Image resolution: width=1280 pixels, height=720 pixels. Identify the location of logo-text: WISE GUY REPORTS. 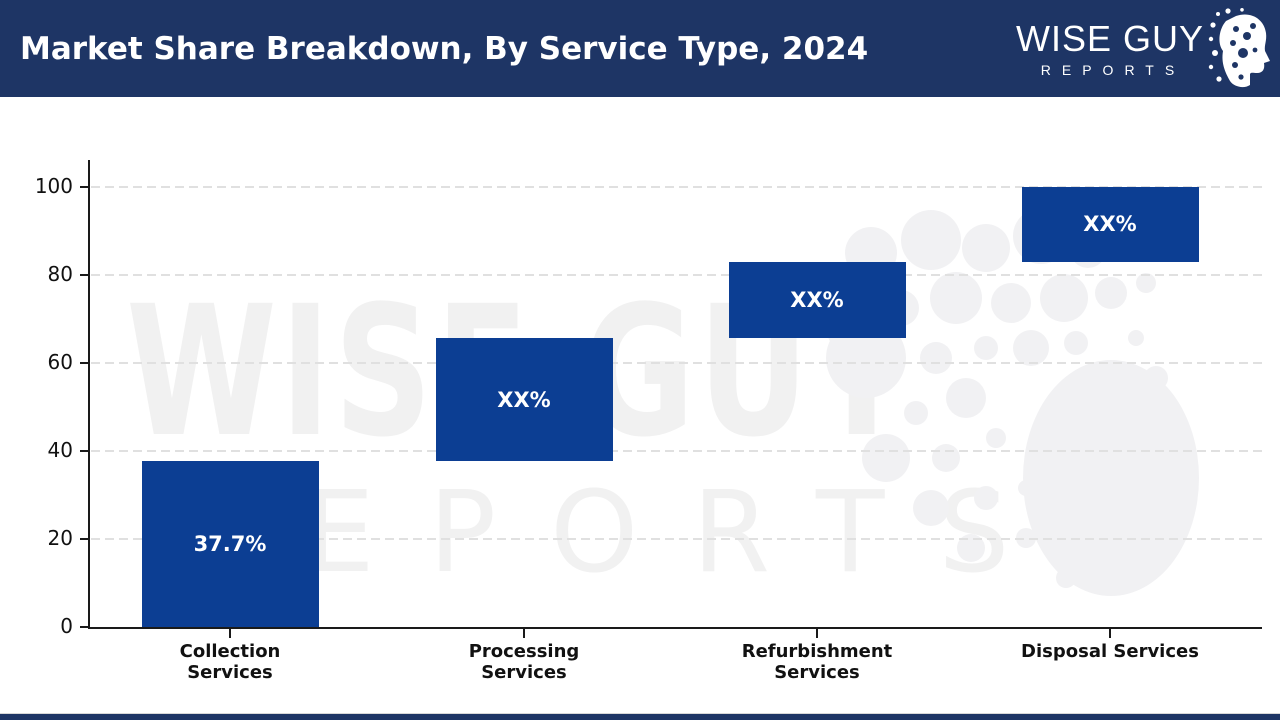
(1109, 47).